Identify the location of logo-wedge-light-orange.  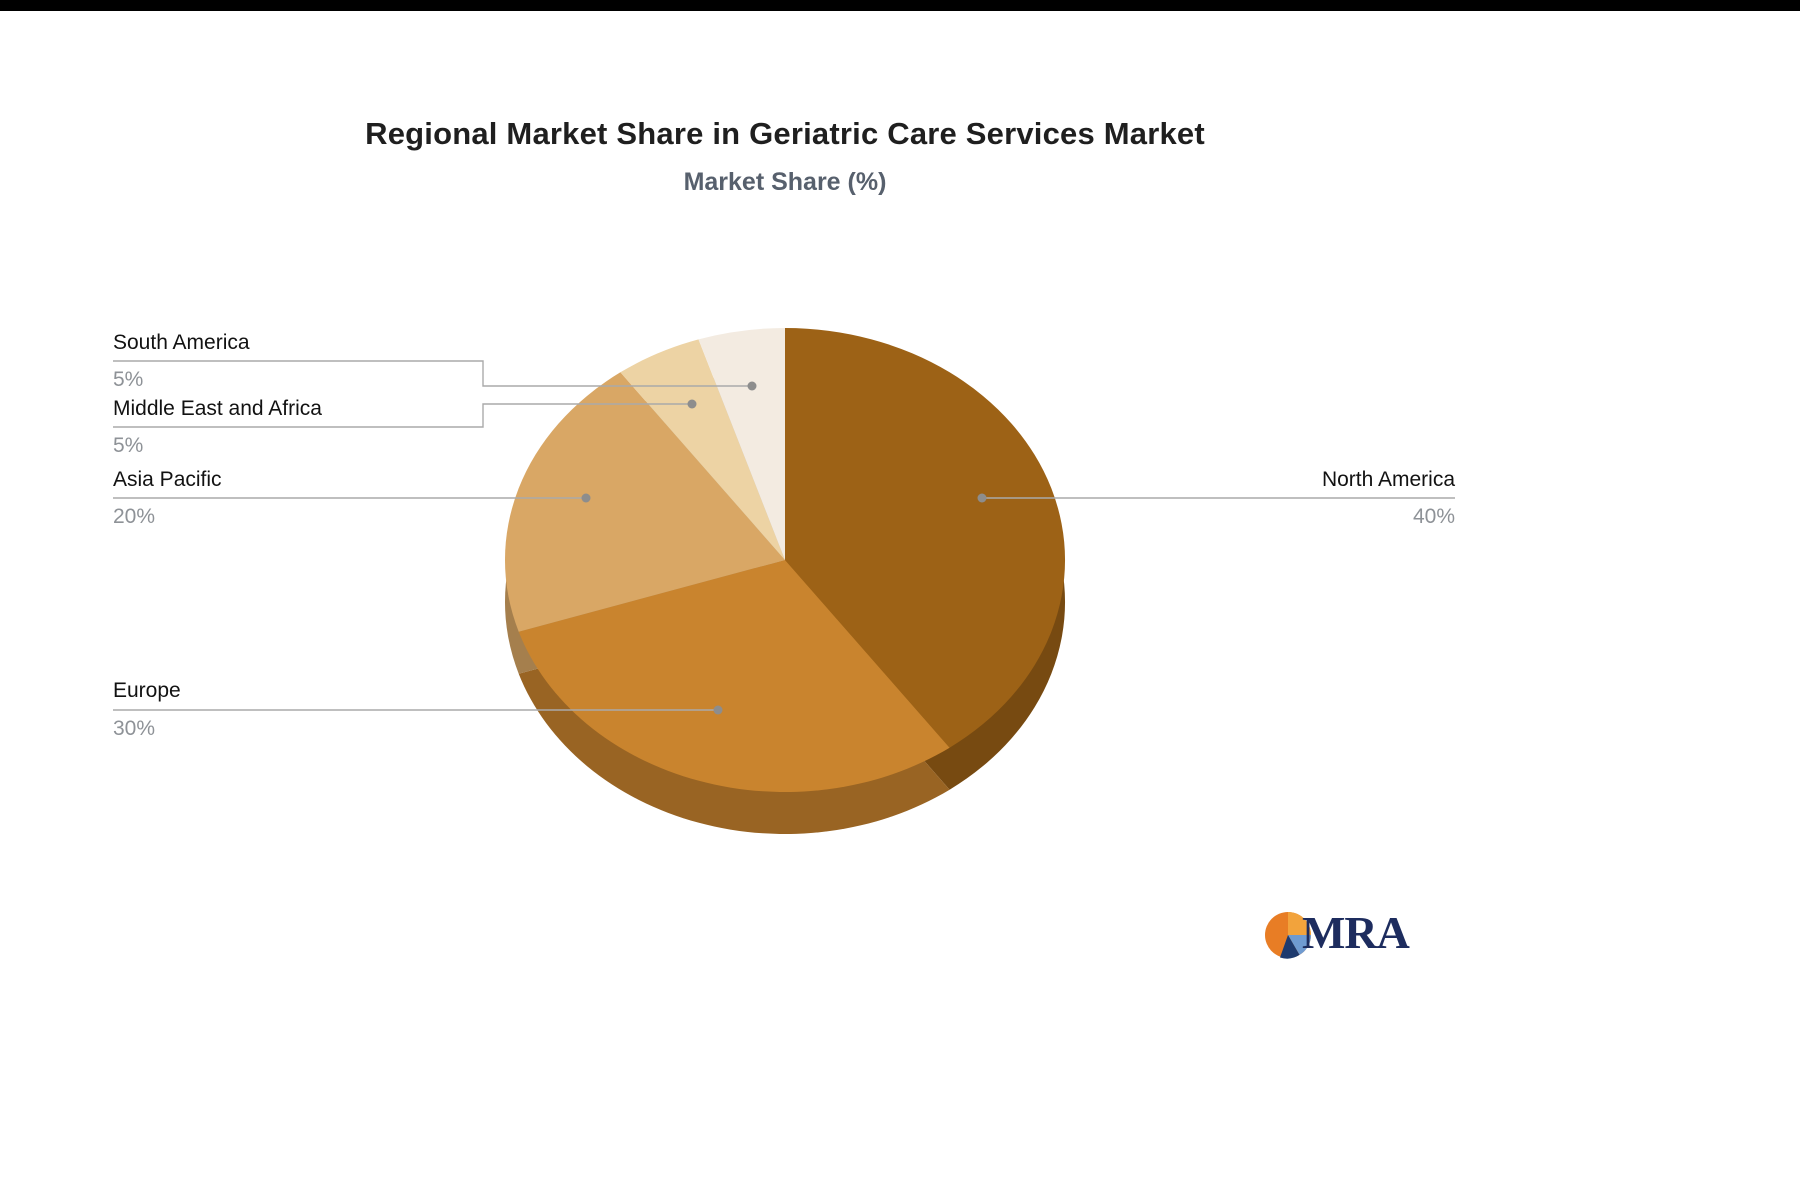
(1299, 923).